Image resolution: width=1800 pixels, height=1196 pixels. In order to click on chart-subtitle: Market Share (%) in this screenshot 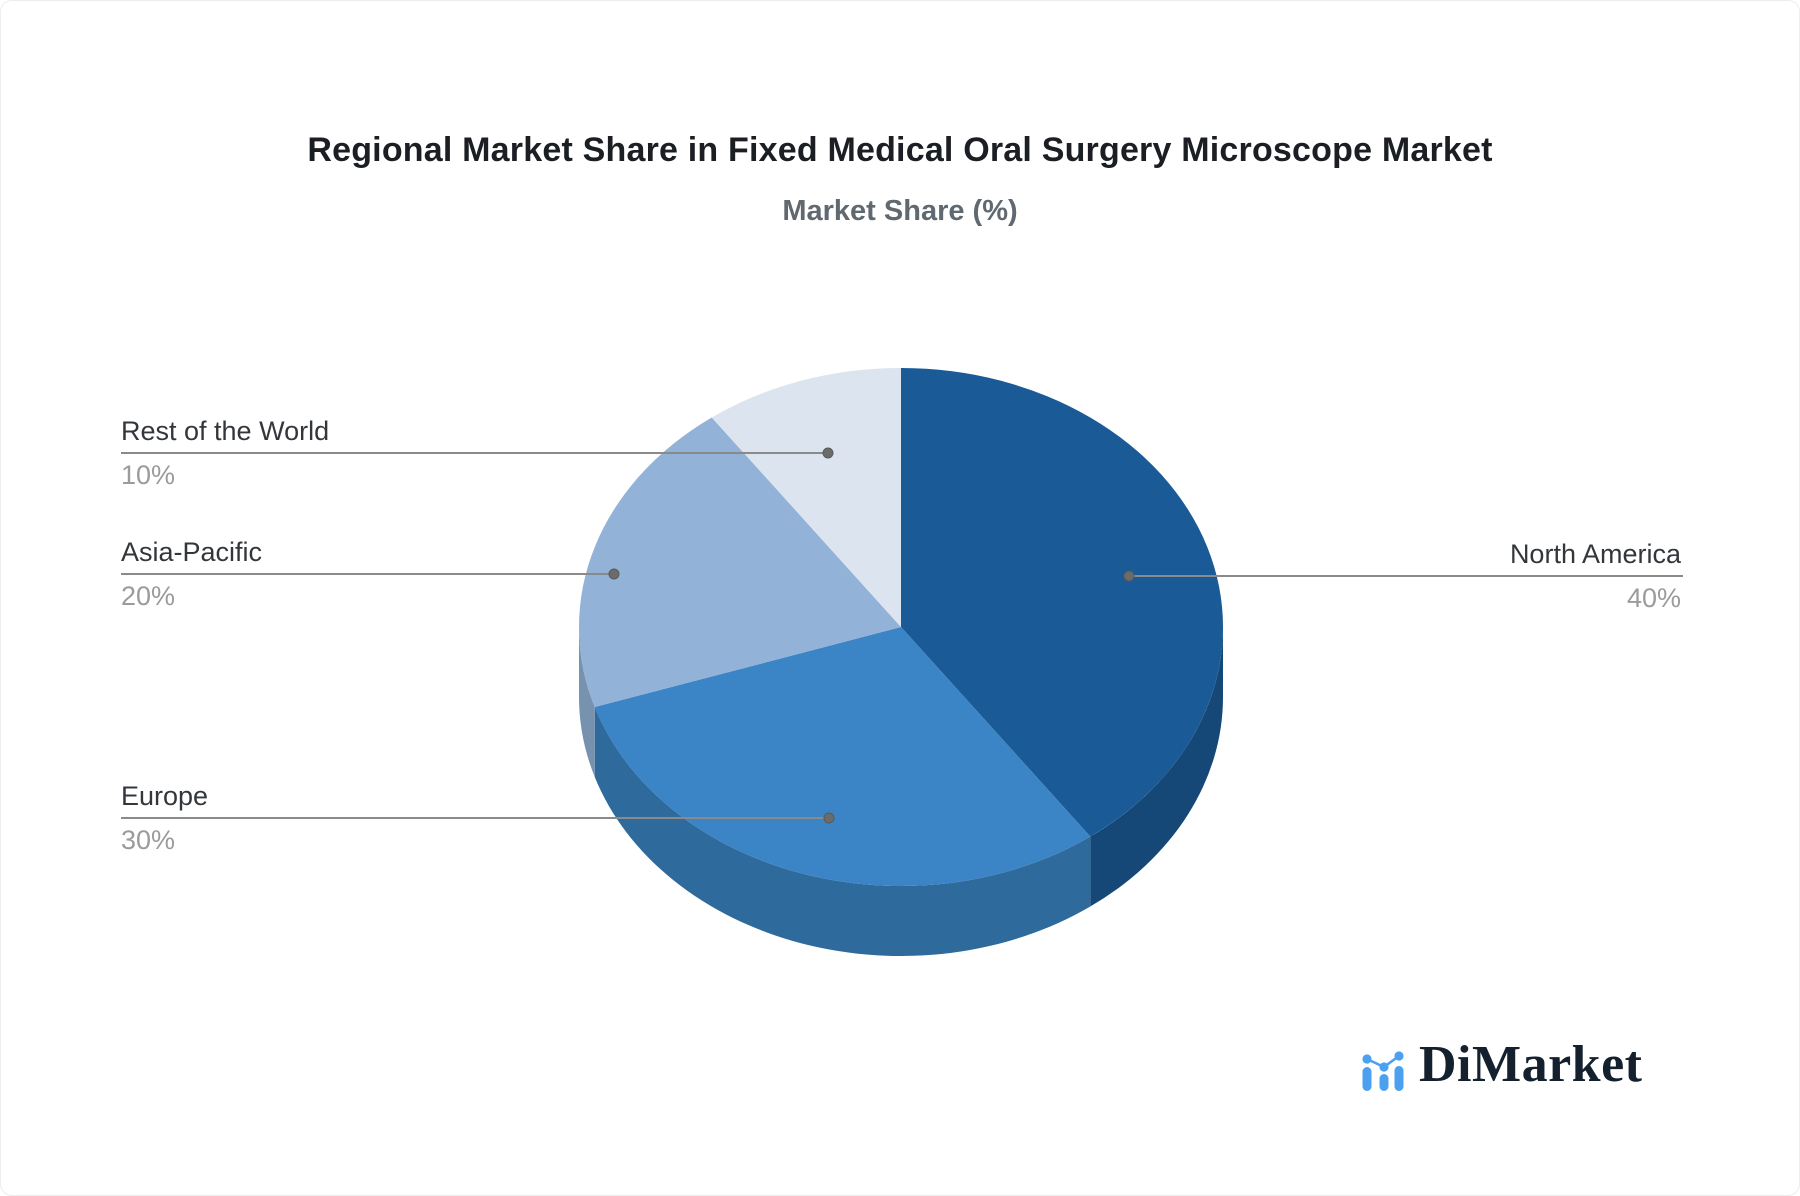, I will do `click(900, 211)`.